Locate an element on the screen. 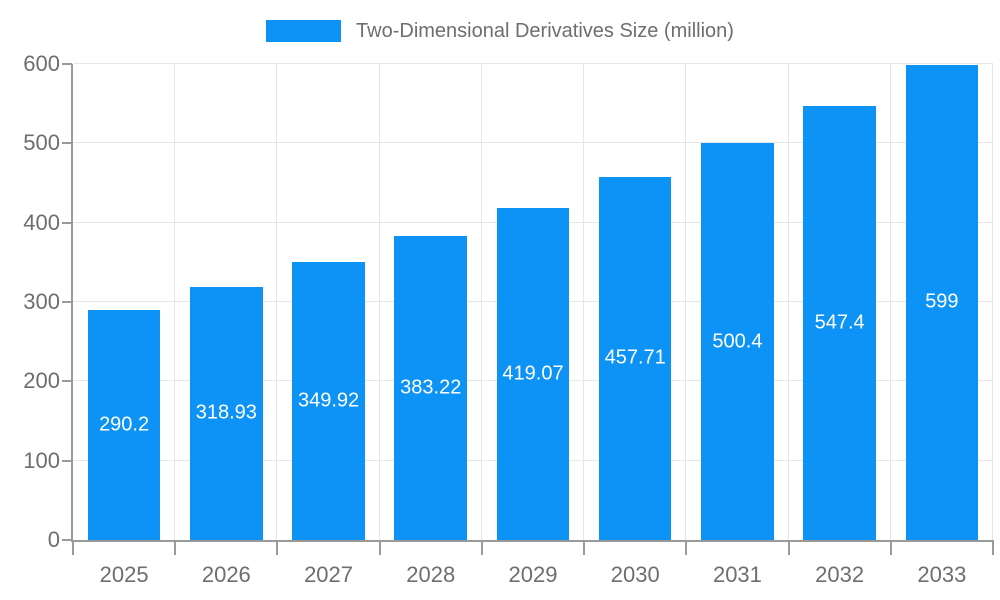  bar: 599 is located at coordinates (942, 302).